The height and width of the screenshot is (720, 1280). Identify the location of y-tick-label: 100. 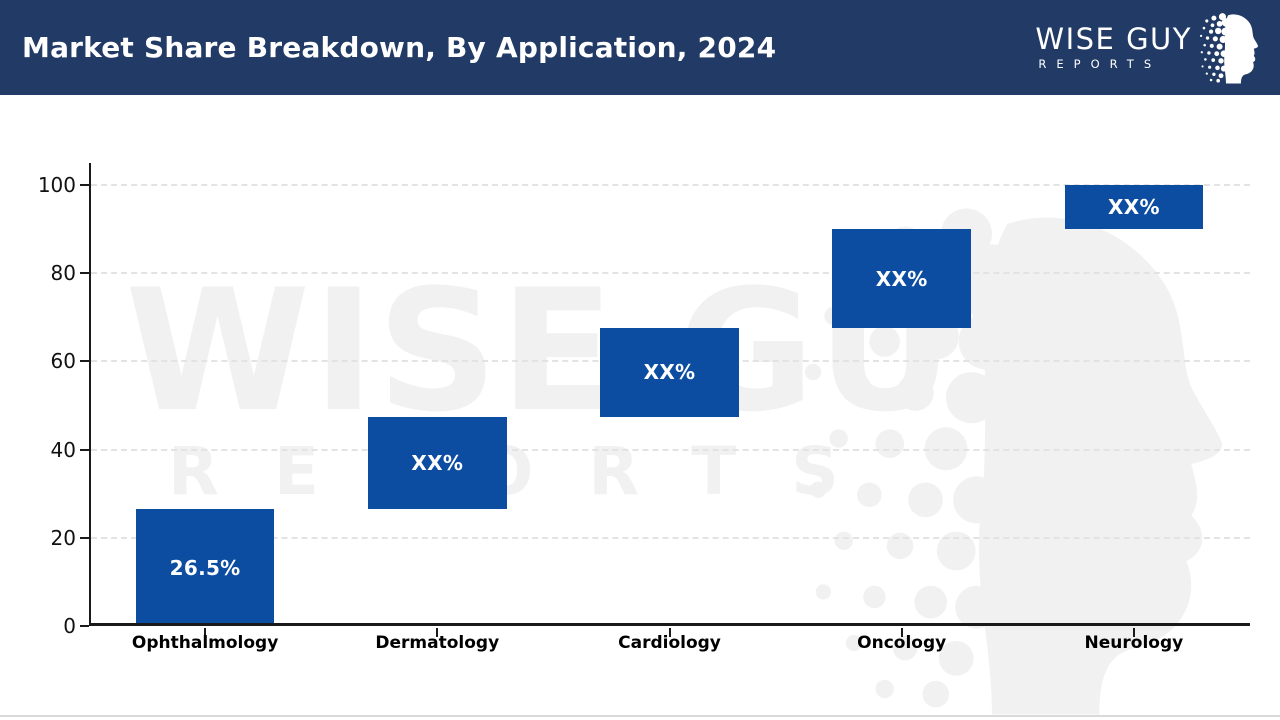
(56, 185).